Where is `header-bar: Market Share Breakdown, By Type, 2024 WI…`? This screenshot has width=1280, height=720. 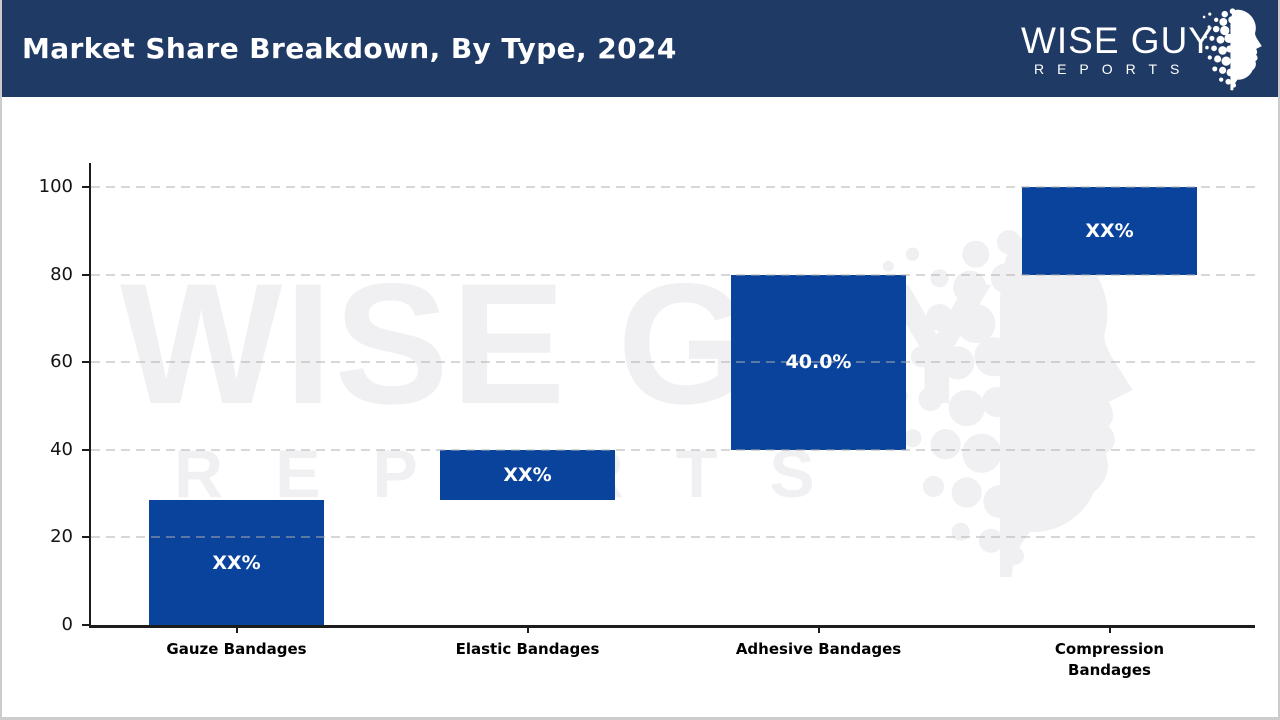
header-bar: Market Share Breakdown, By Type, 2024 WI… is located at coordinates (640, 48).